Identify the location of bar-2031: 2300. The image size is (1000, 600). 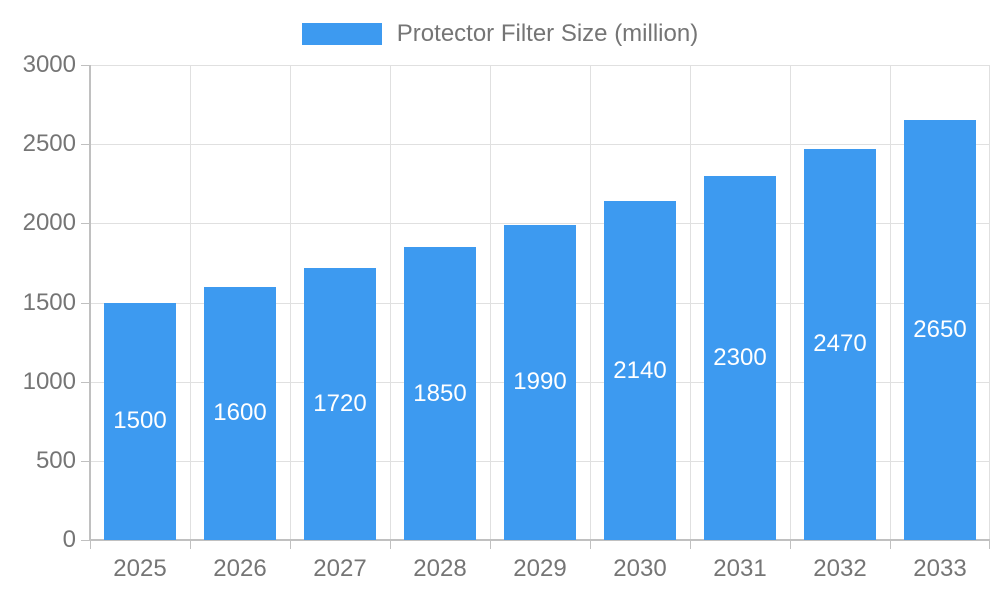
(740, 357).